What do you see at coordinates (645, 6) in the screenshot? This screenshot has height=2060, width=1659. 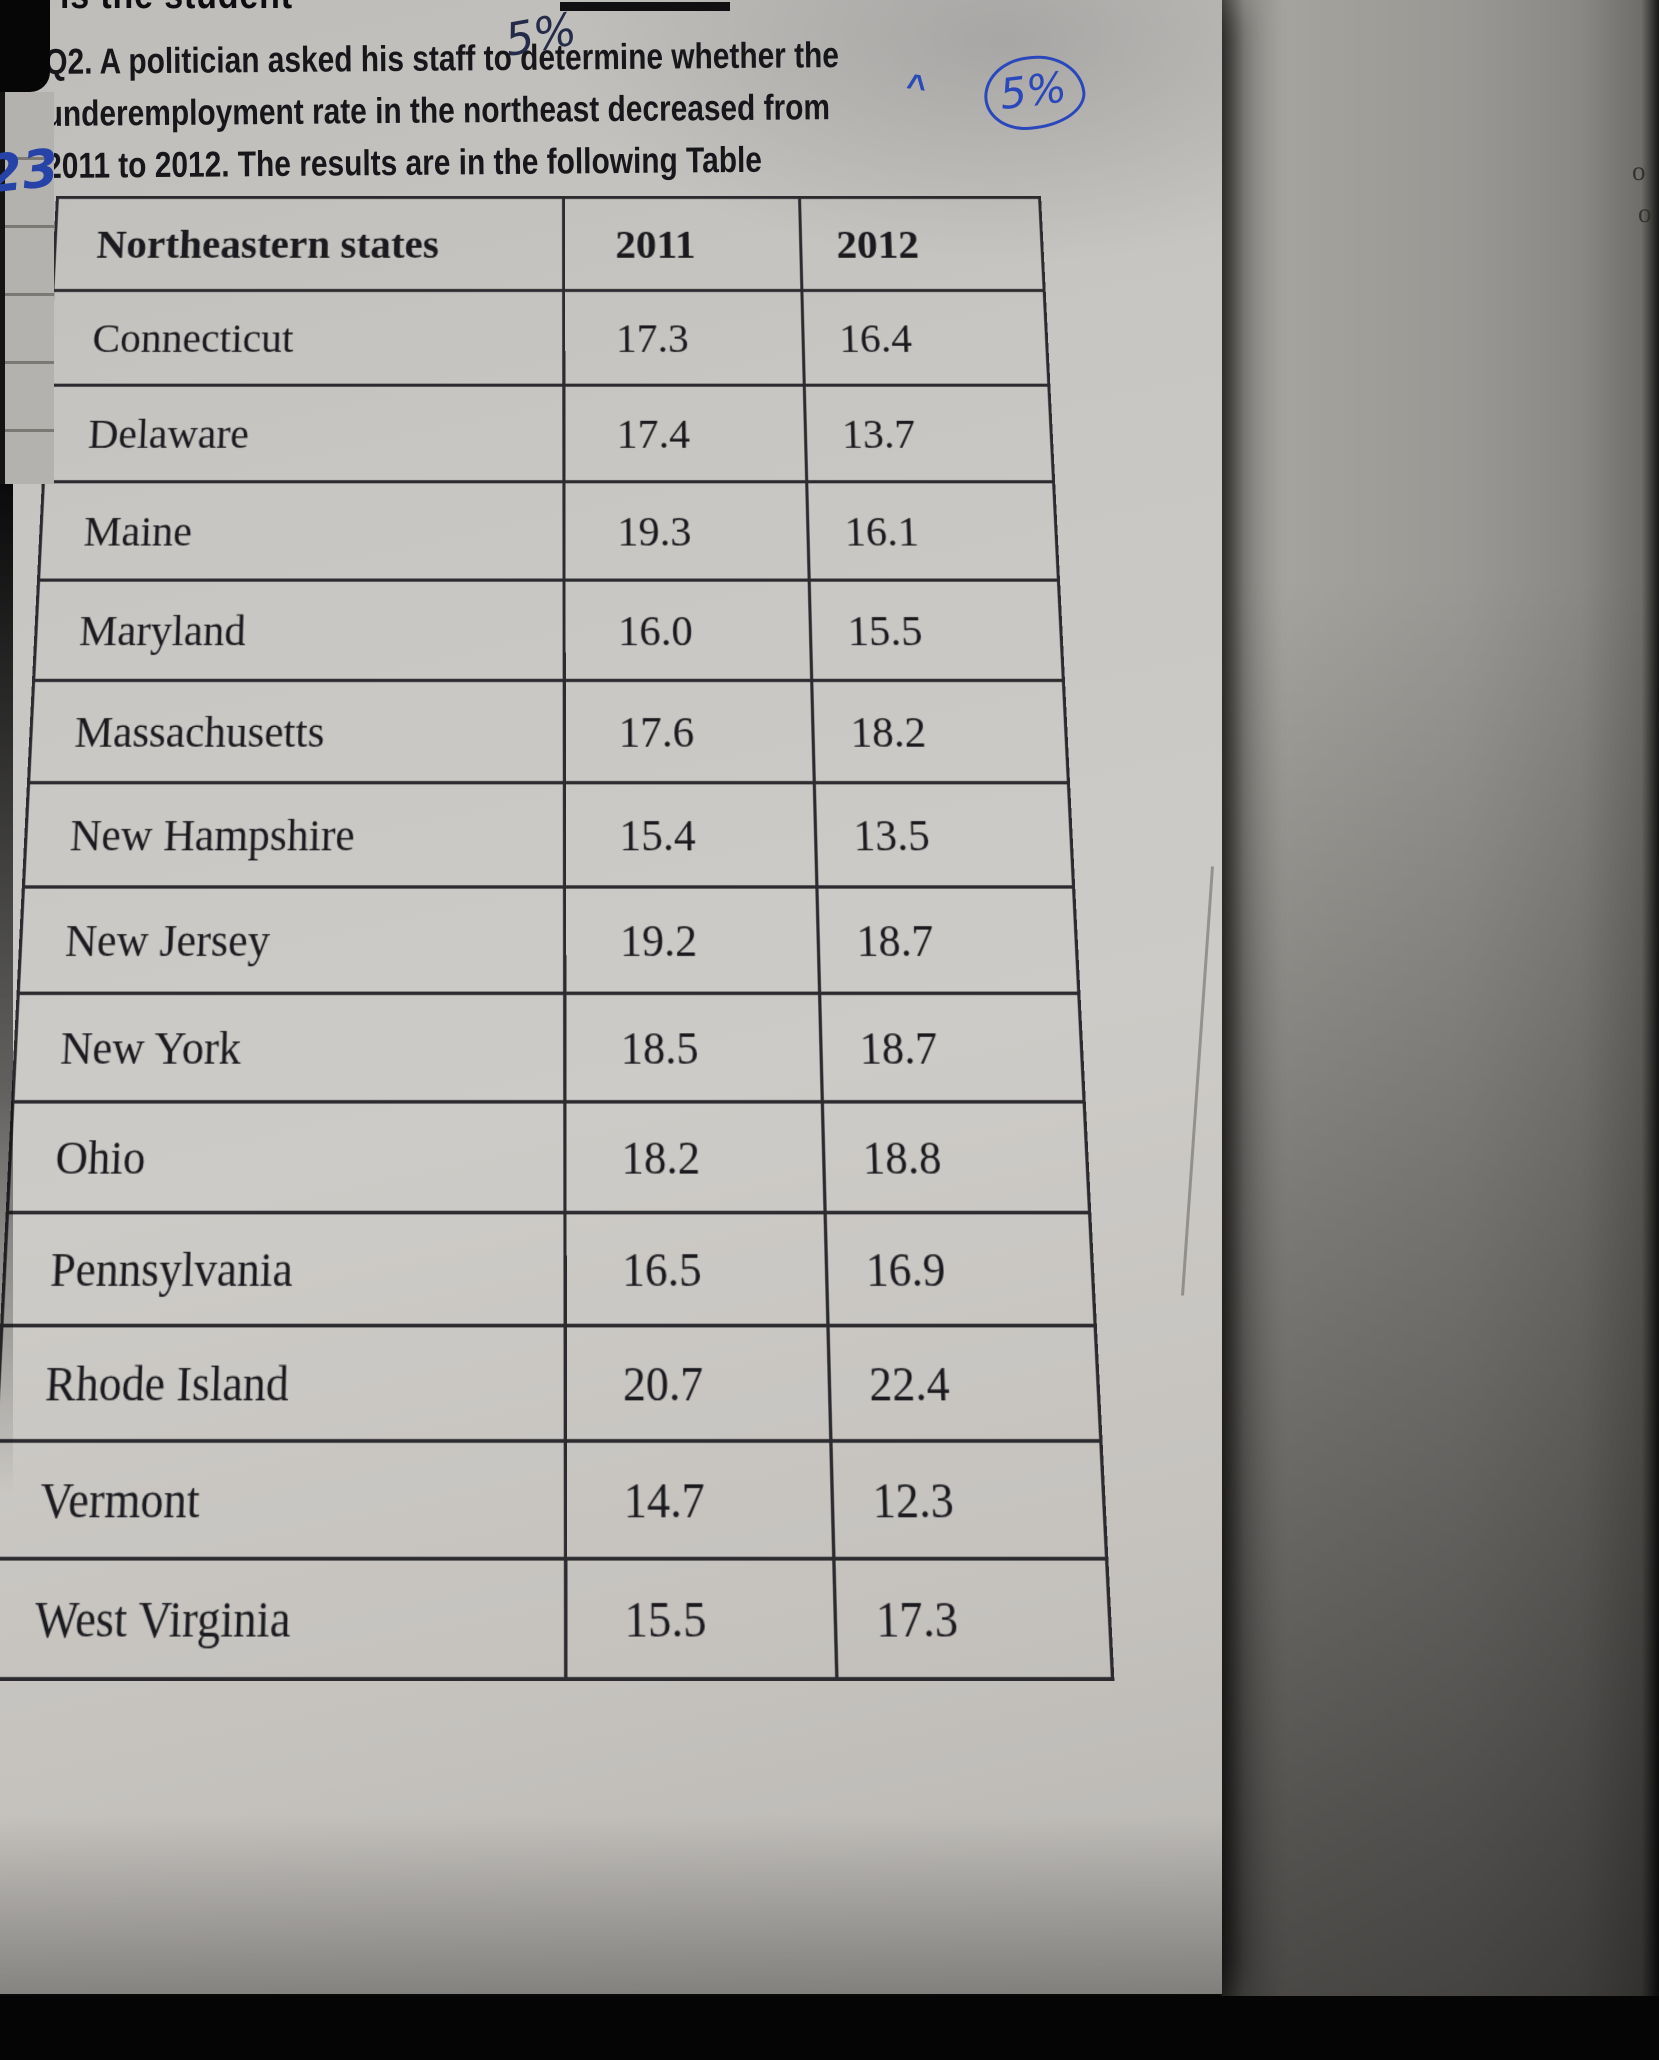 I see `top-cutoff-dash` at bounding box center [645, 6].